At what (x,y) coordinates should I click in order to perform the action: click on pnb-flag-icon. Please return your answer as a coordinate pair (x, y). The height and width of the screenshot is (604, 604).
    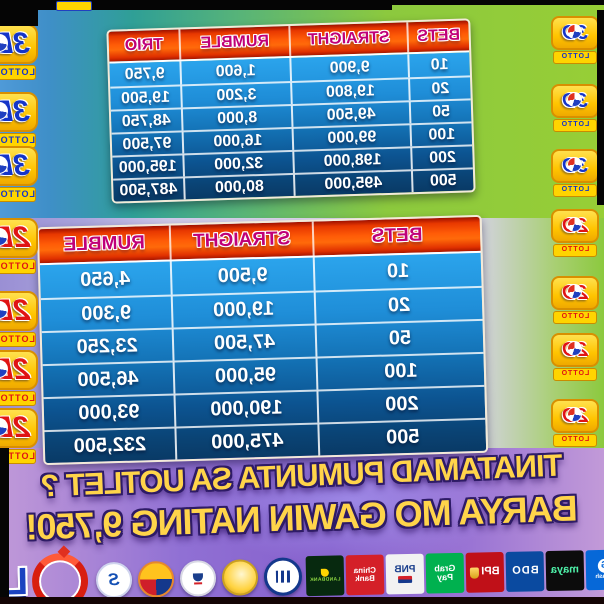
    Looking at the image, I should click on (405, 580).